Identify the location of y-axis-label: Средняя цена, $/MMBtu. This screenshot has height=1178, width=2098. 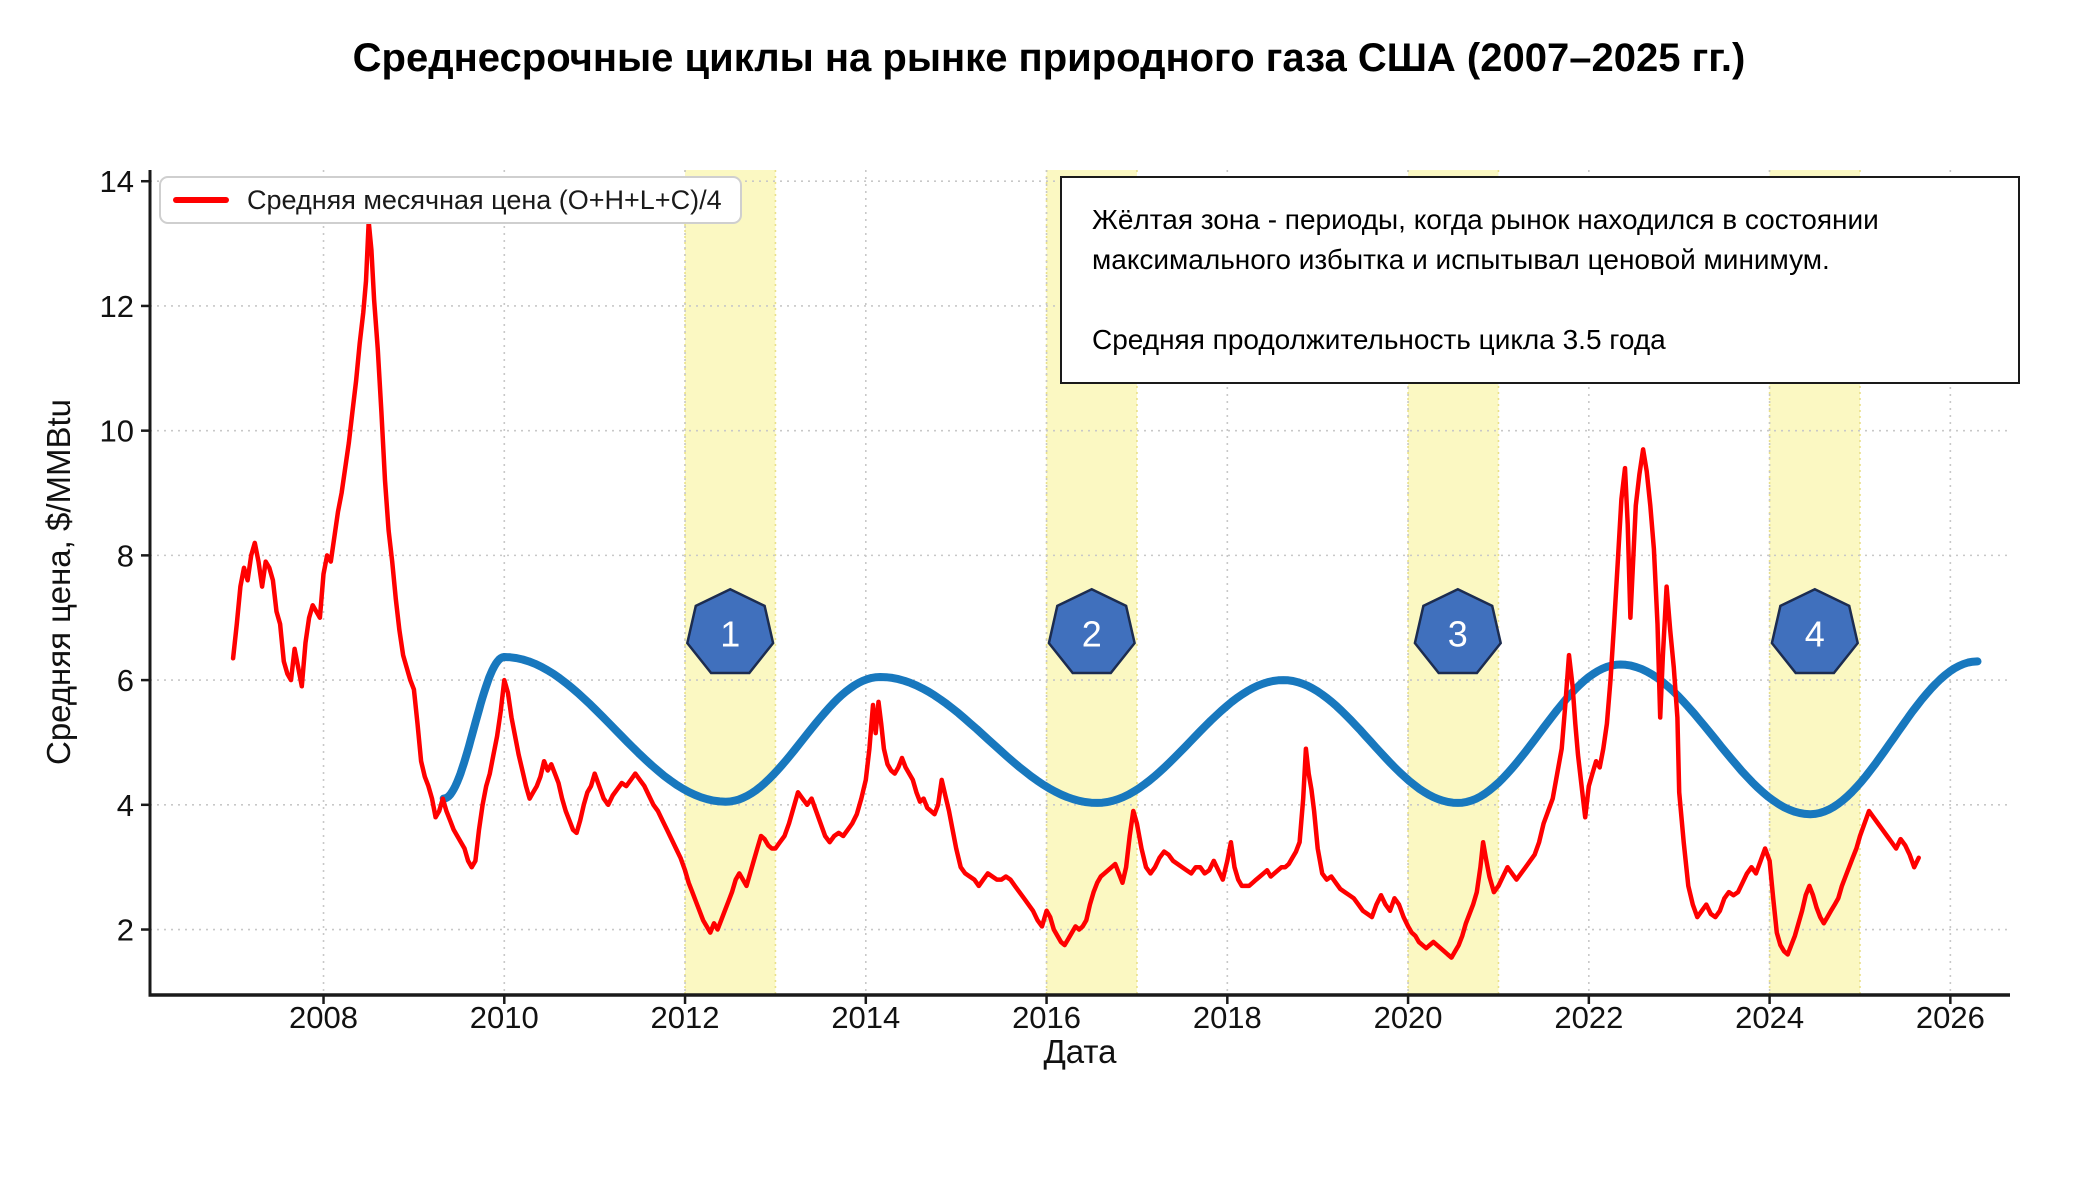
(58, 582).